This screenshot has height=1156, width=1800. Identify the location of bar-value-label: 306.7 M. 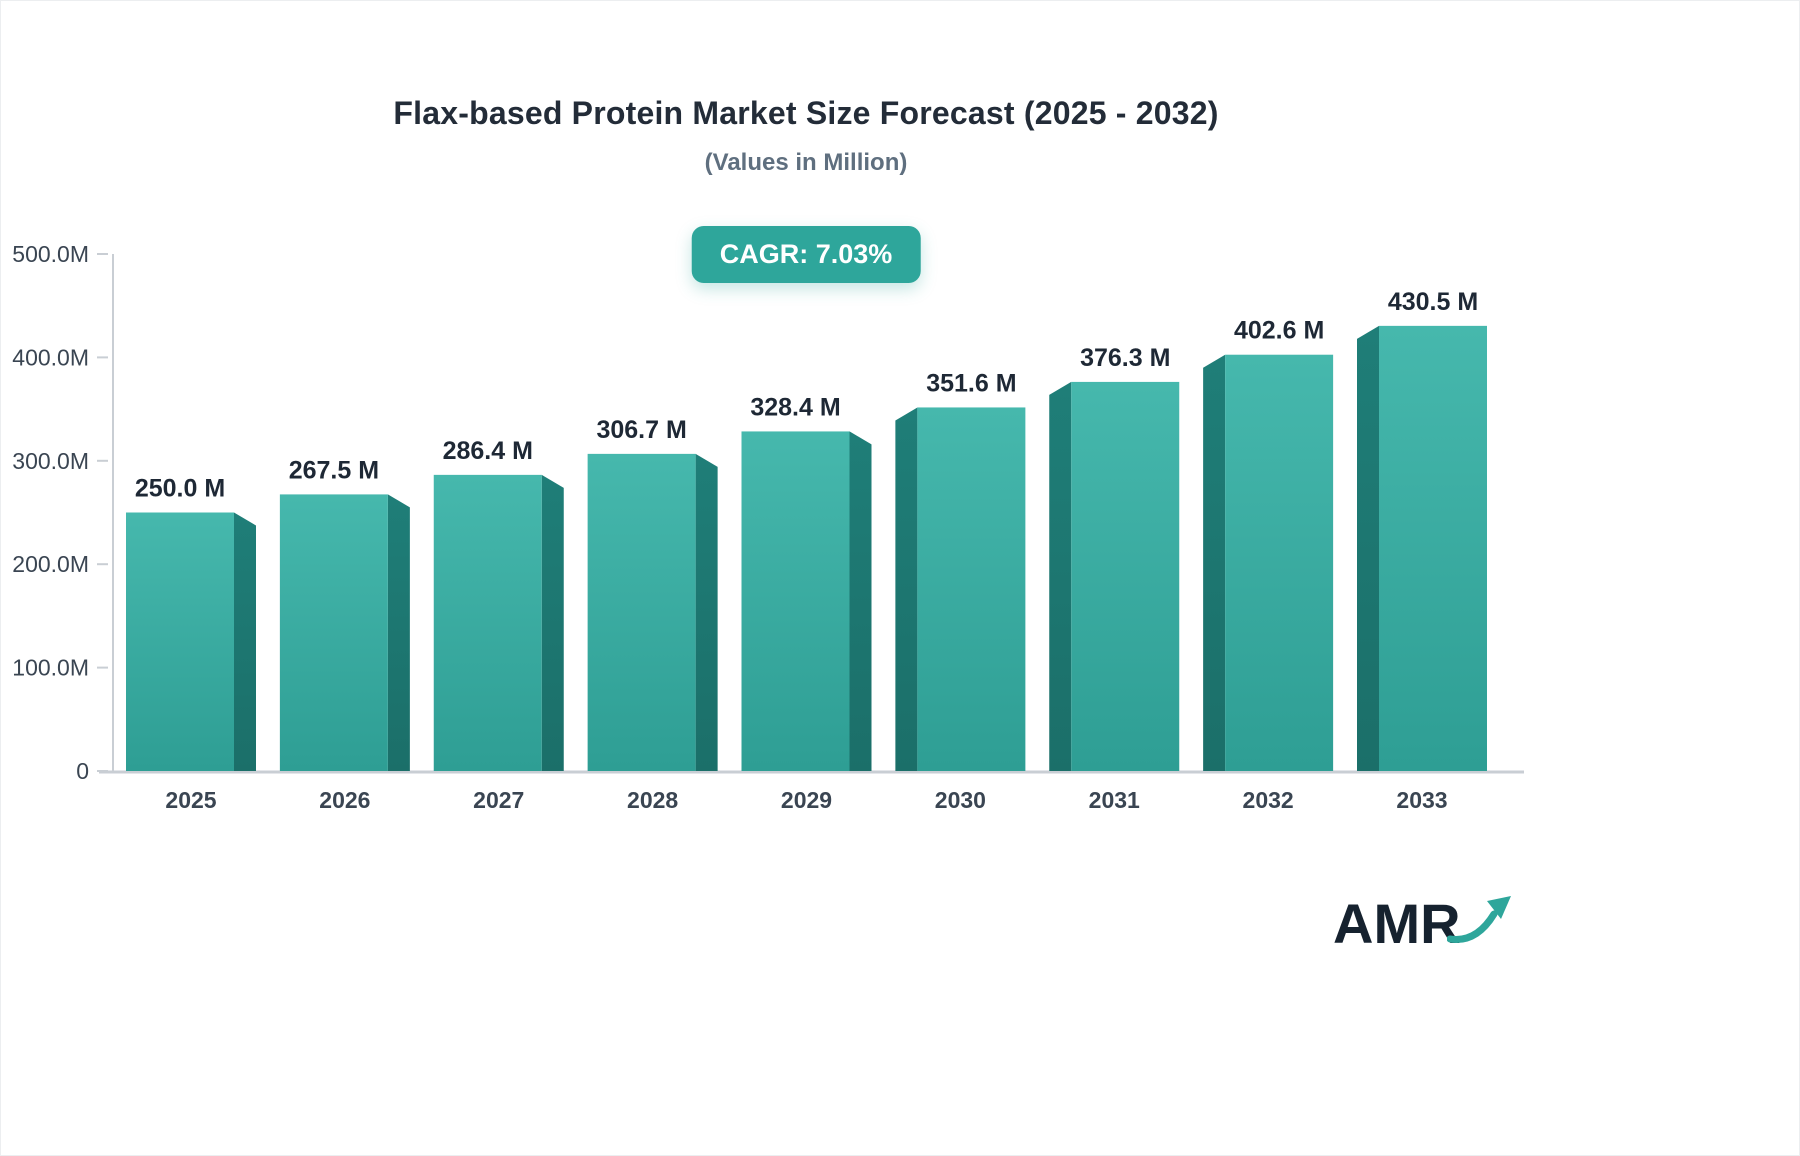
(641, 430).